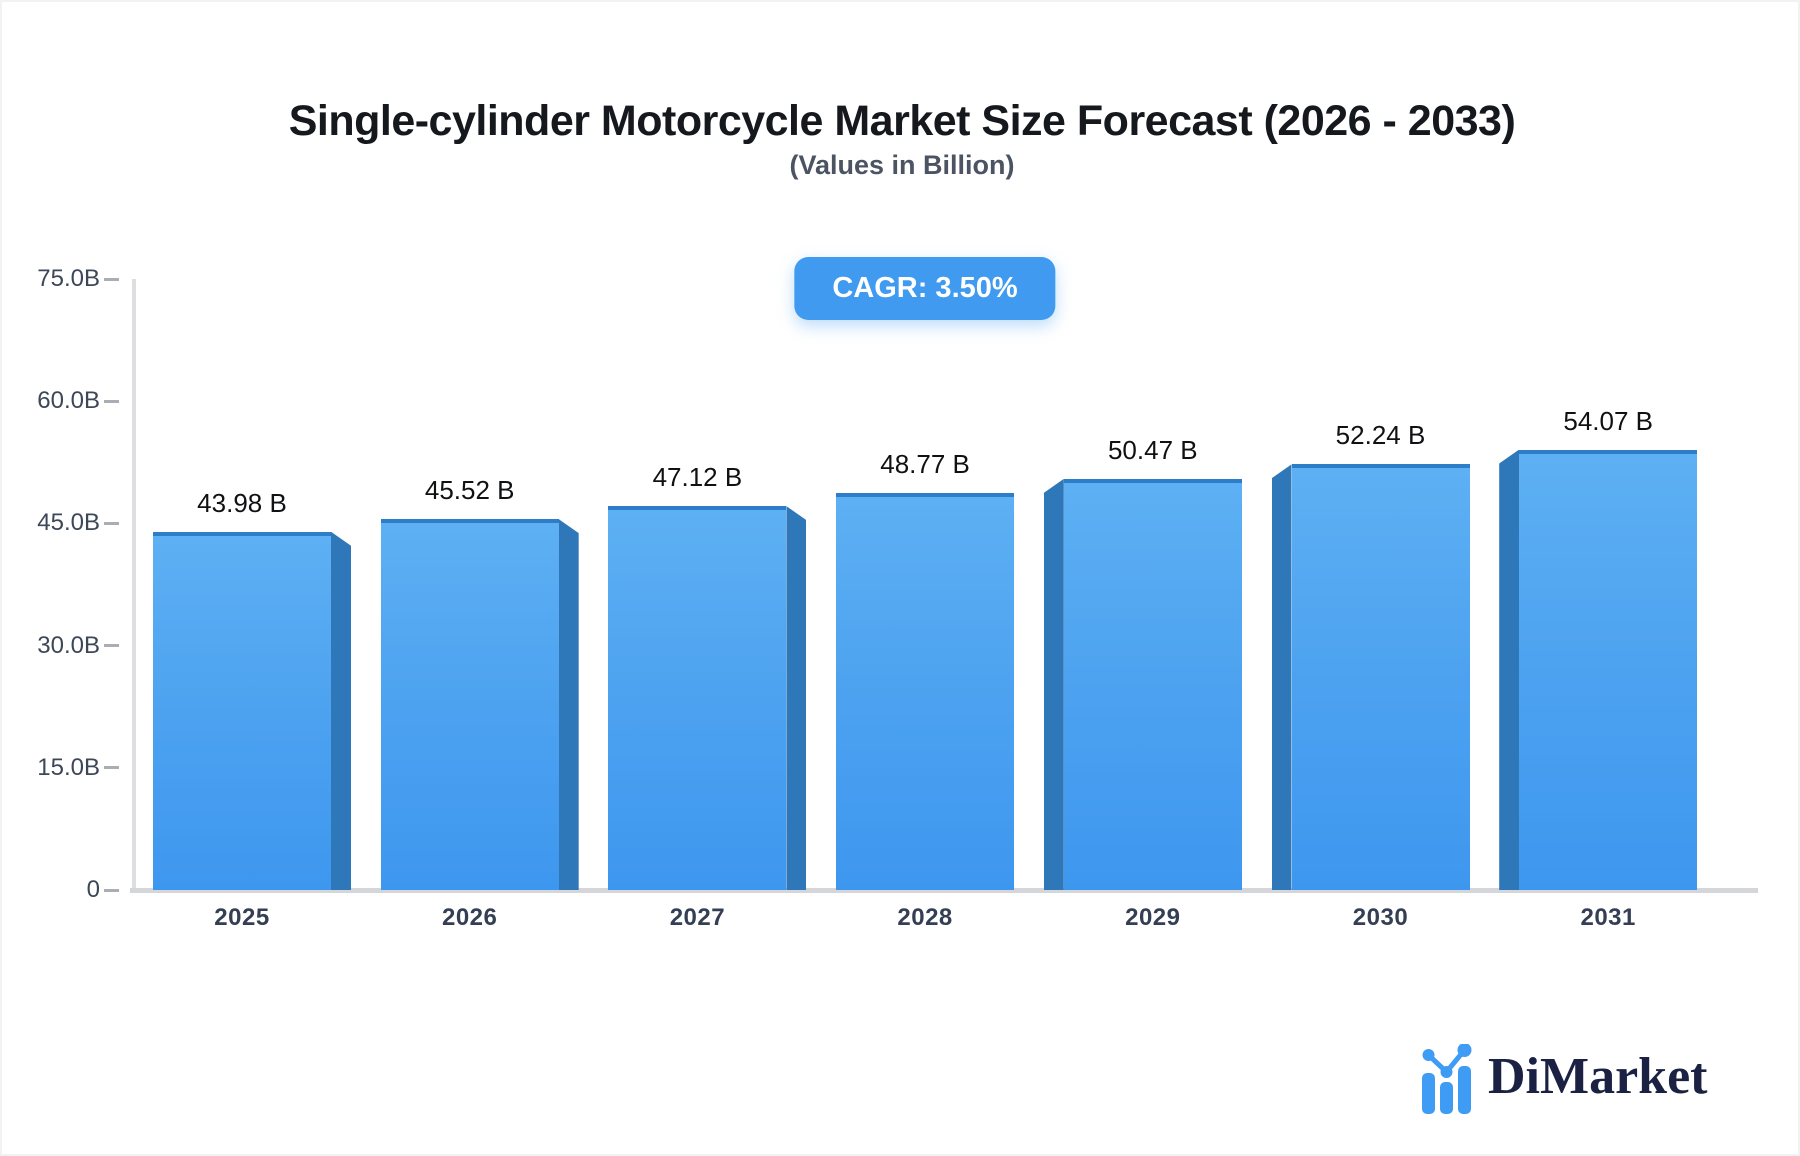 This screenshot has height=1156, width=1800. I want to click on dimarket-logo: DiMarket, so click(1564, 1077).